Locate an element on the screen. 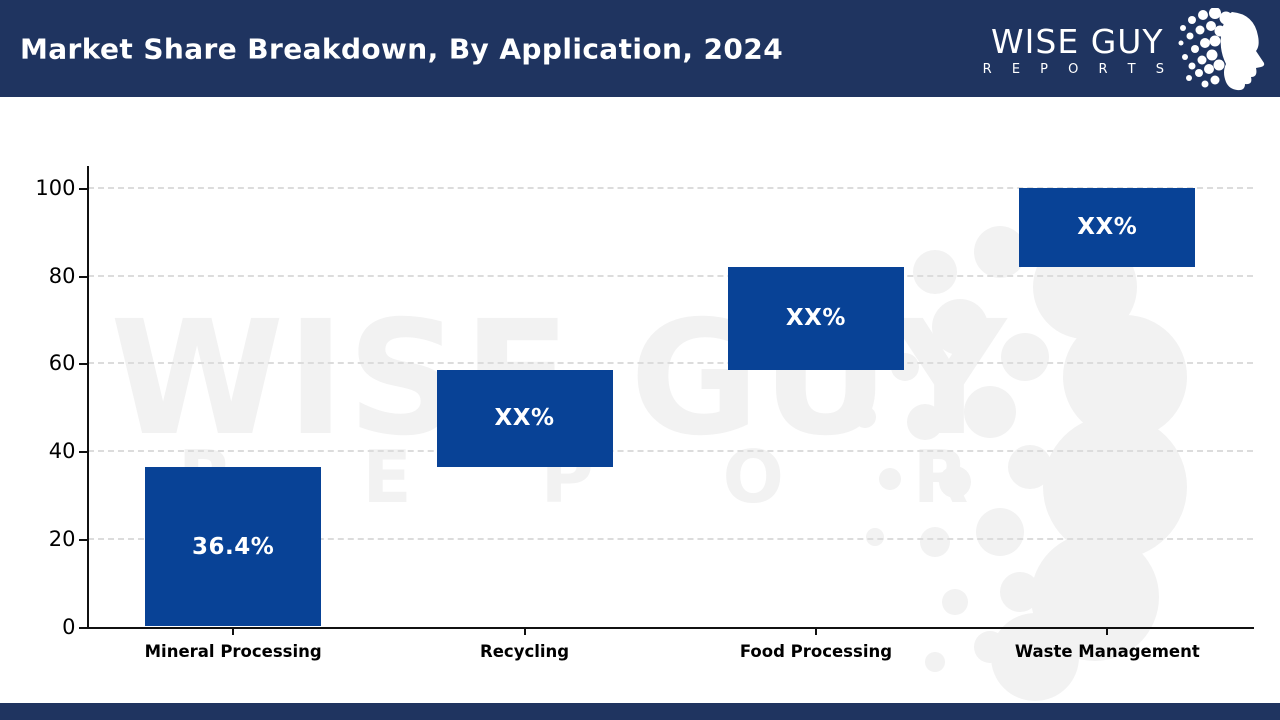 The height and width of the screenshot is (720, 1280). y-tick-label: 60 is located at coordinates (62, 363).